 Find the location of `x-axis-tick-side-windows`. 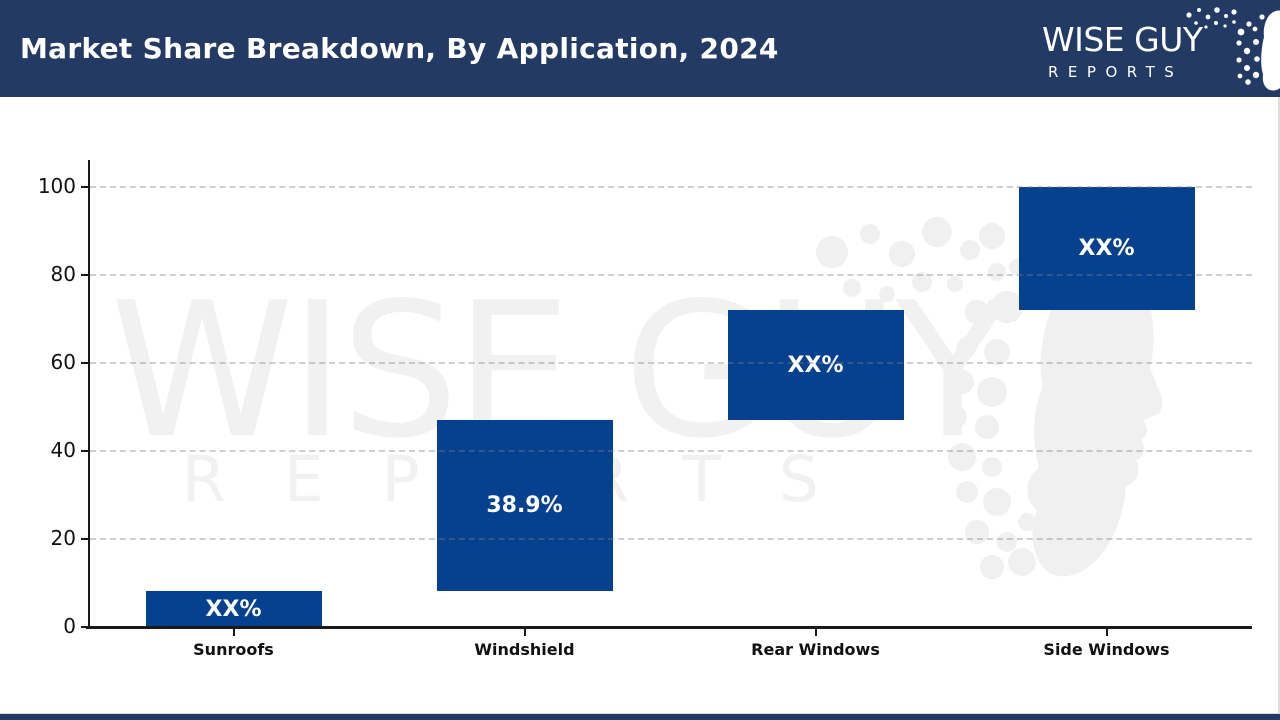

x-axis-tick-side-windows is located at coordinates (1106, 632).